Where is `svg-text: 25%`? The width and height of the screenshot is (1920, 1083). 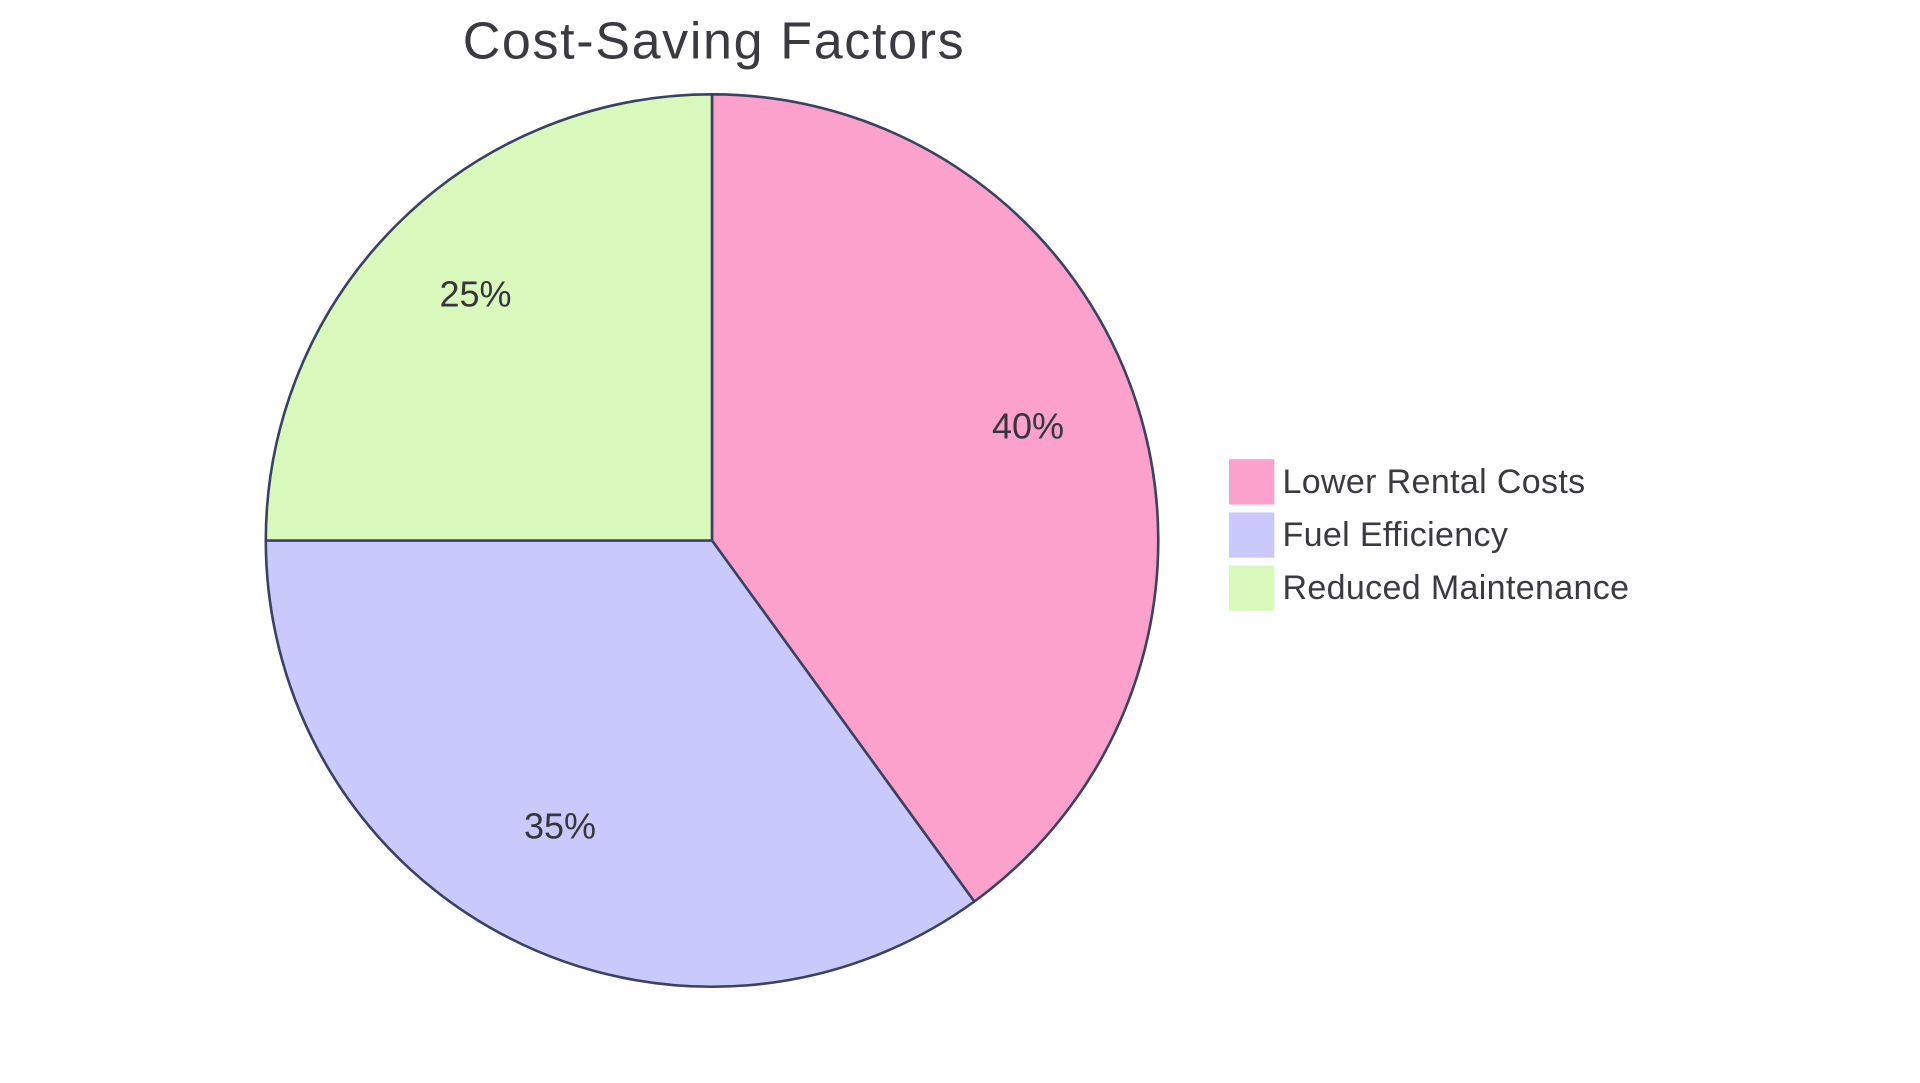
svg-text: 25% is located at coordinates (475, 294).